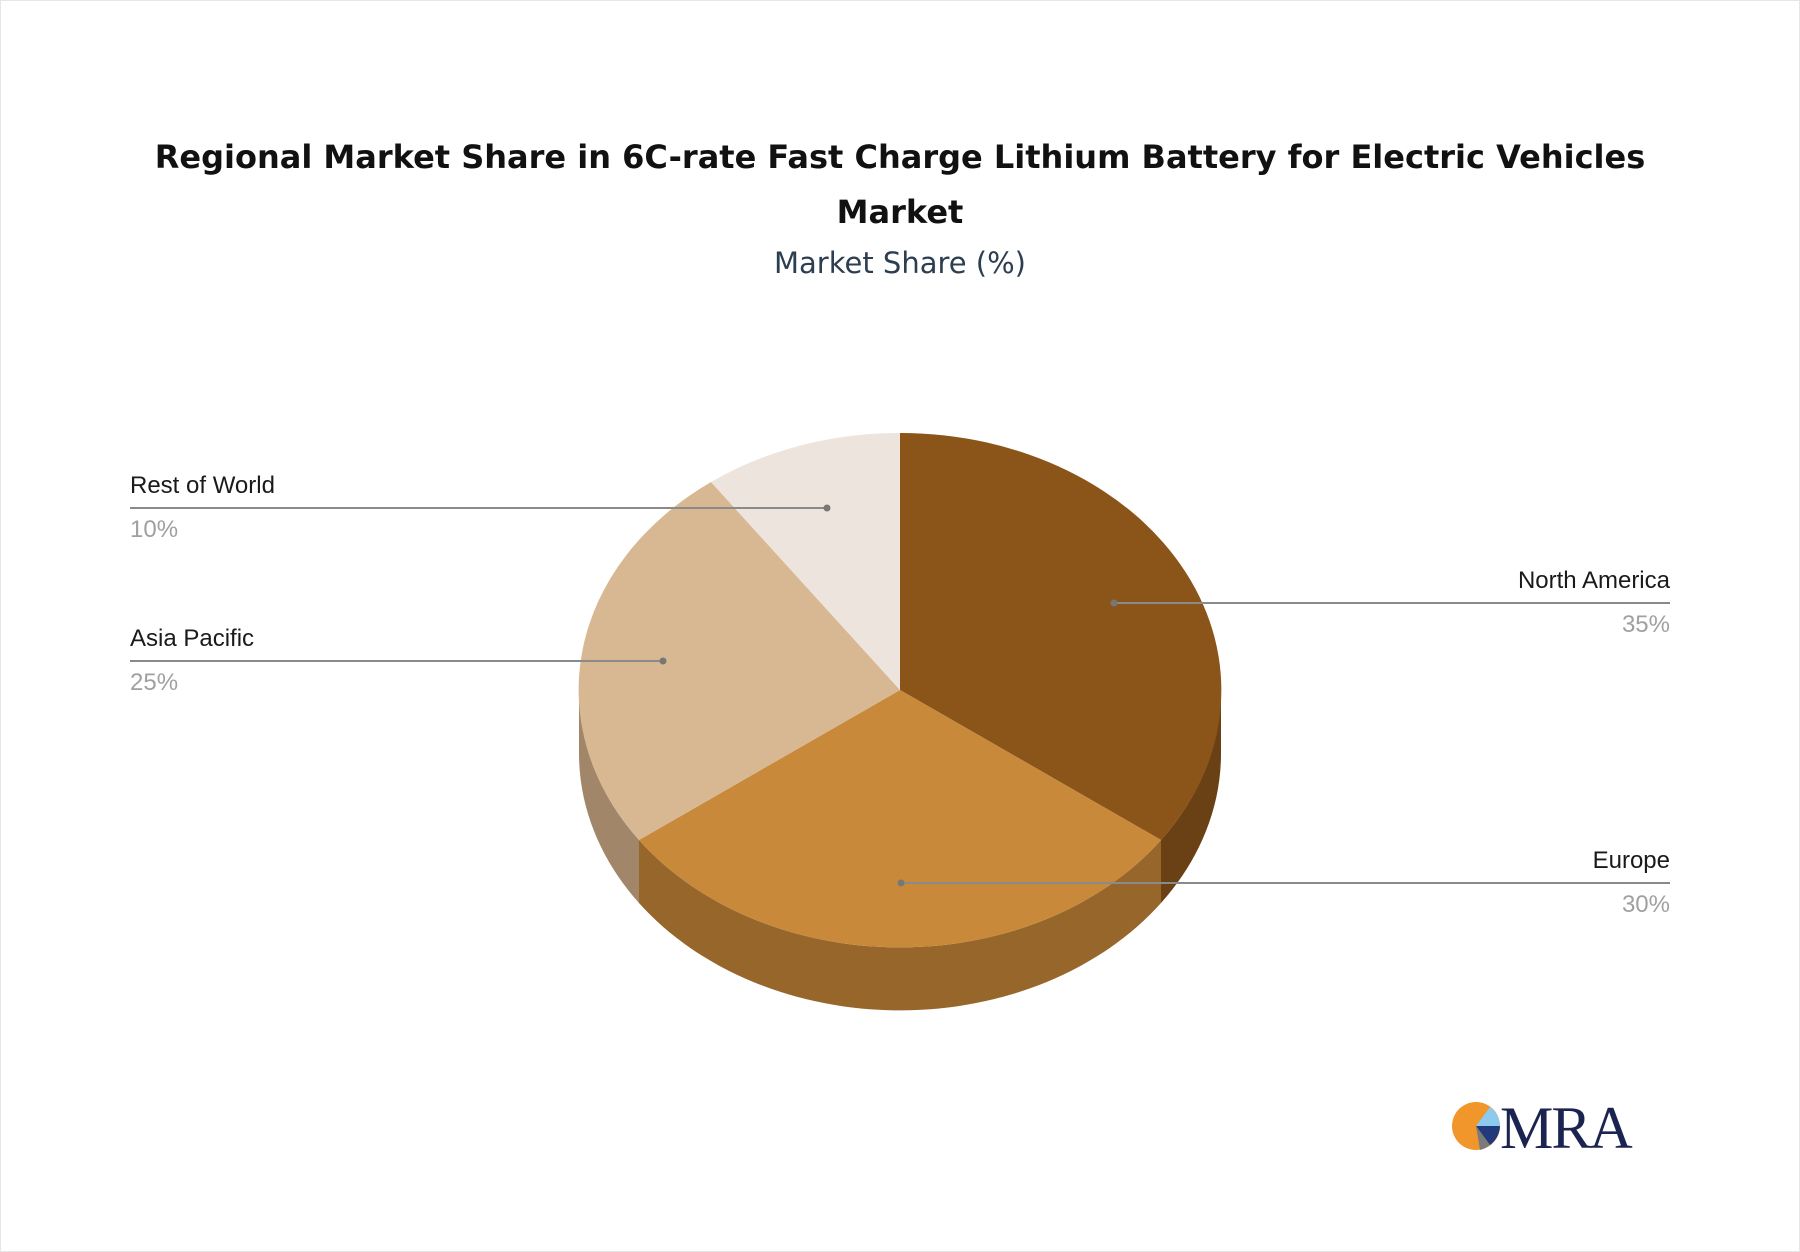 The height and width of the screenshot is (1252, 1800). What do you see at coordinates (900, 263) in the screenshot?
I see `chart-subtitle: Market Share (%)` at bounding box center [900, 263].